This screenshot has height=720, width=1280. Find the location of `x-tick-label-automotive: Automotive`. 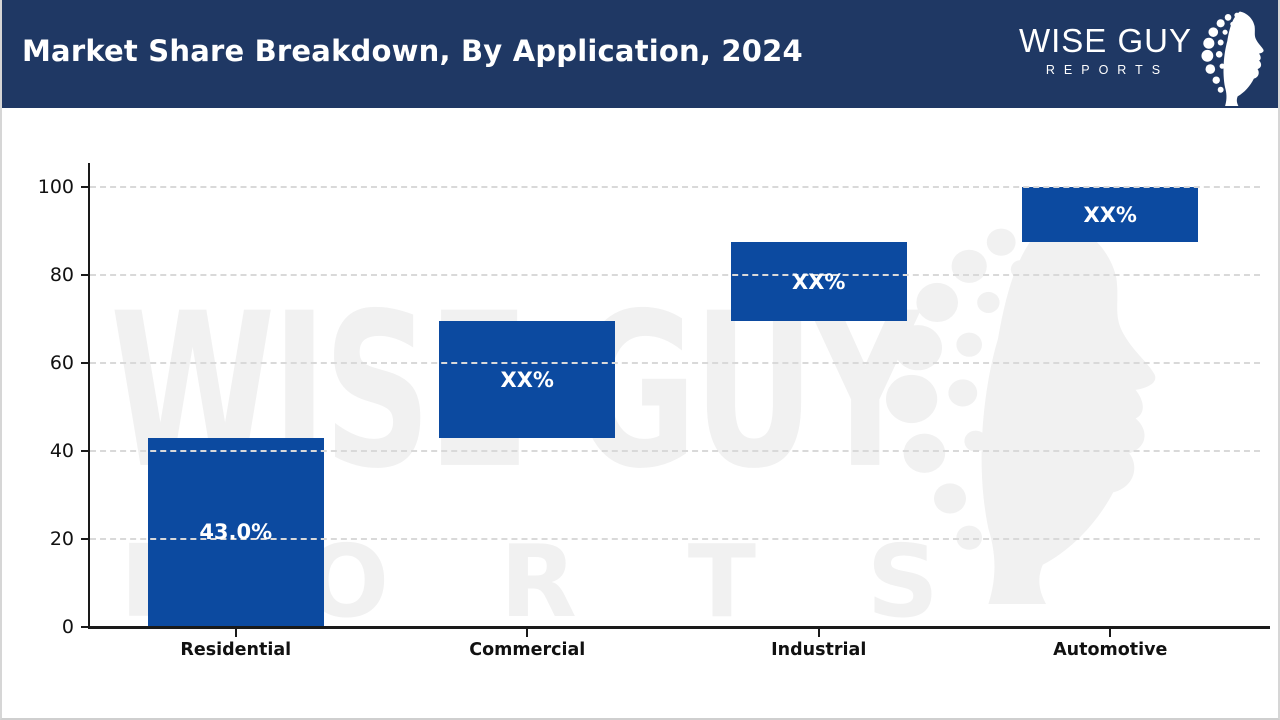

x-tick-label-automotive: Automotive is located at coordinates (1110, 650).